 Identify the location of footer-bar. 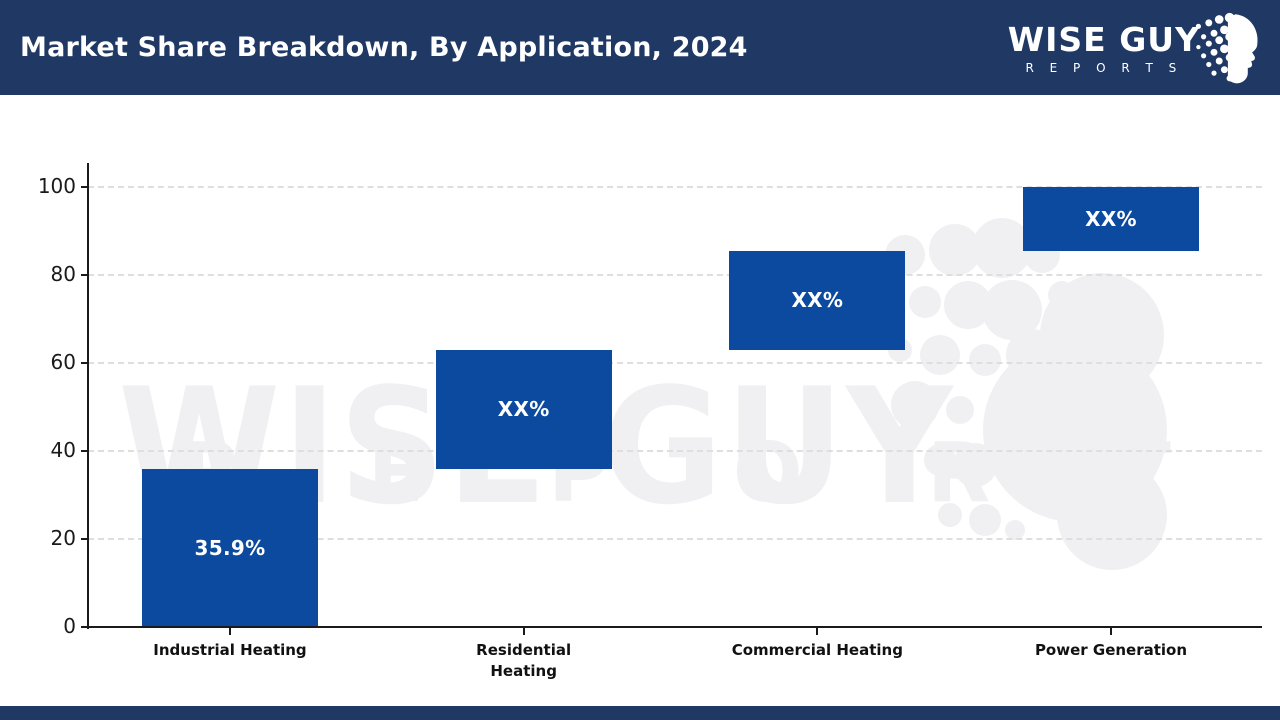
(640, 713).